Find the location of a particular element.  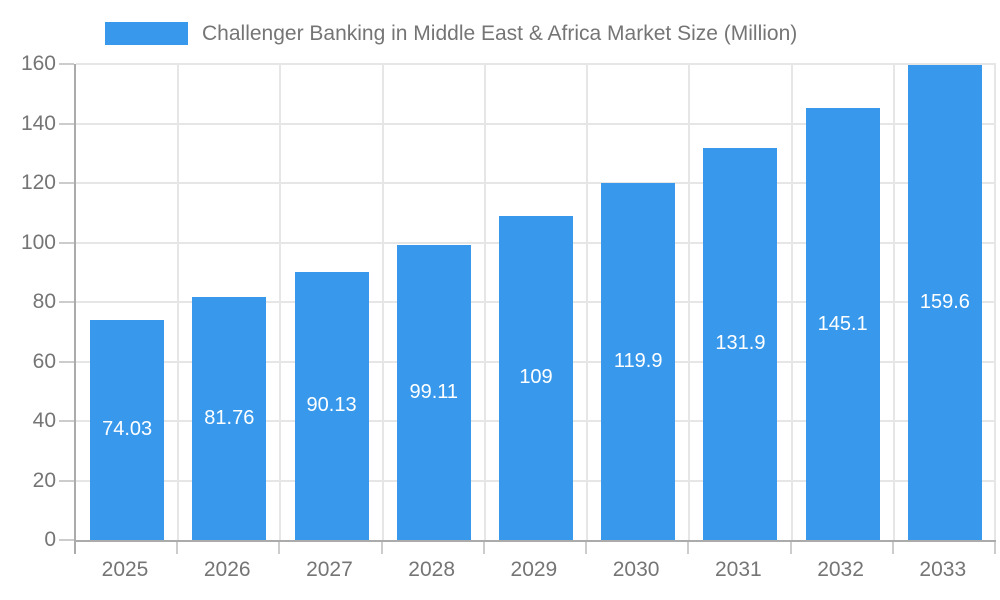

bar-value-label: 74.03 is located at coordinates (127, 429).